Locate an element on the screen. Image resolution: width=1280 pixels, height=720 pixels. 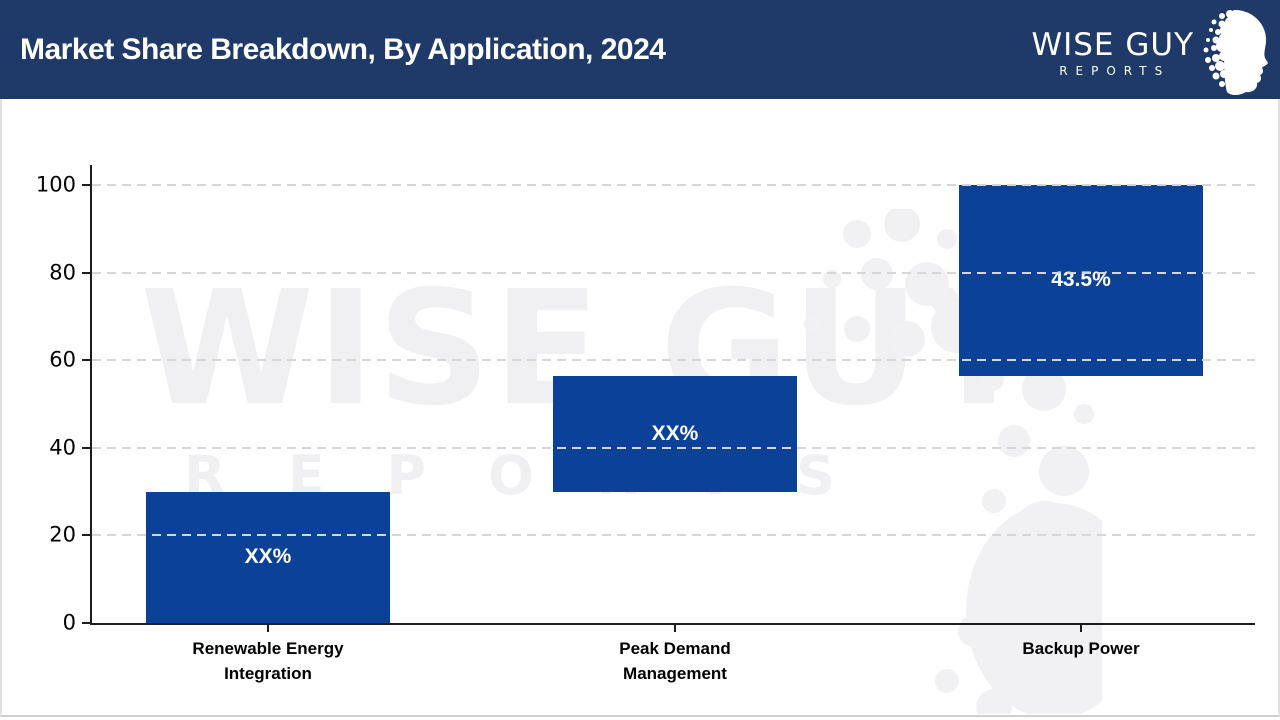
wiseguy-face-icon is located at coordinates (1235, 52).